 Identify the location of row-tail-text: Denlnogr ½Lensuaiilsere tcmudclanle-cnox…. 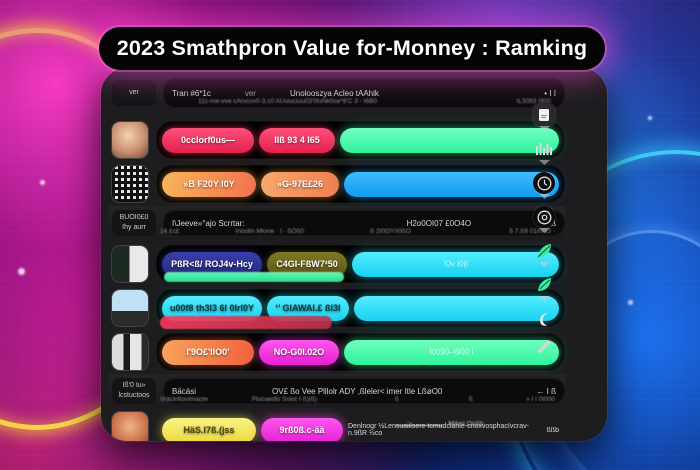
(453, 430).